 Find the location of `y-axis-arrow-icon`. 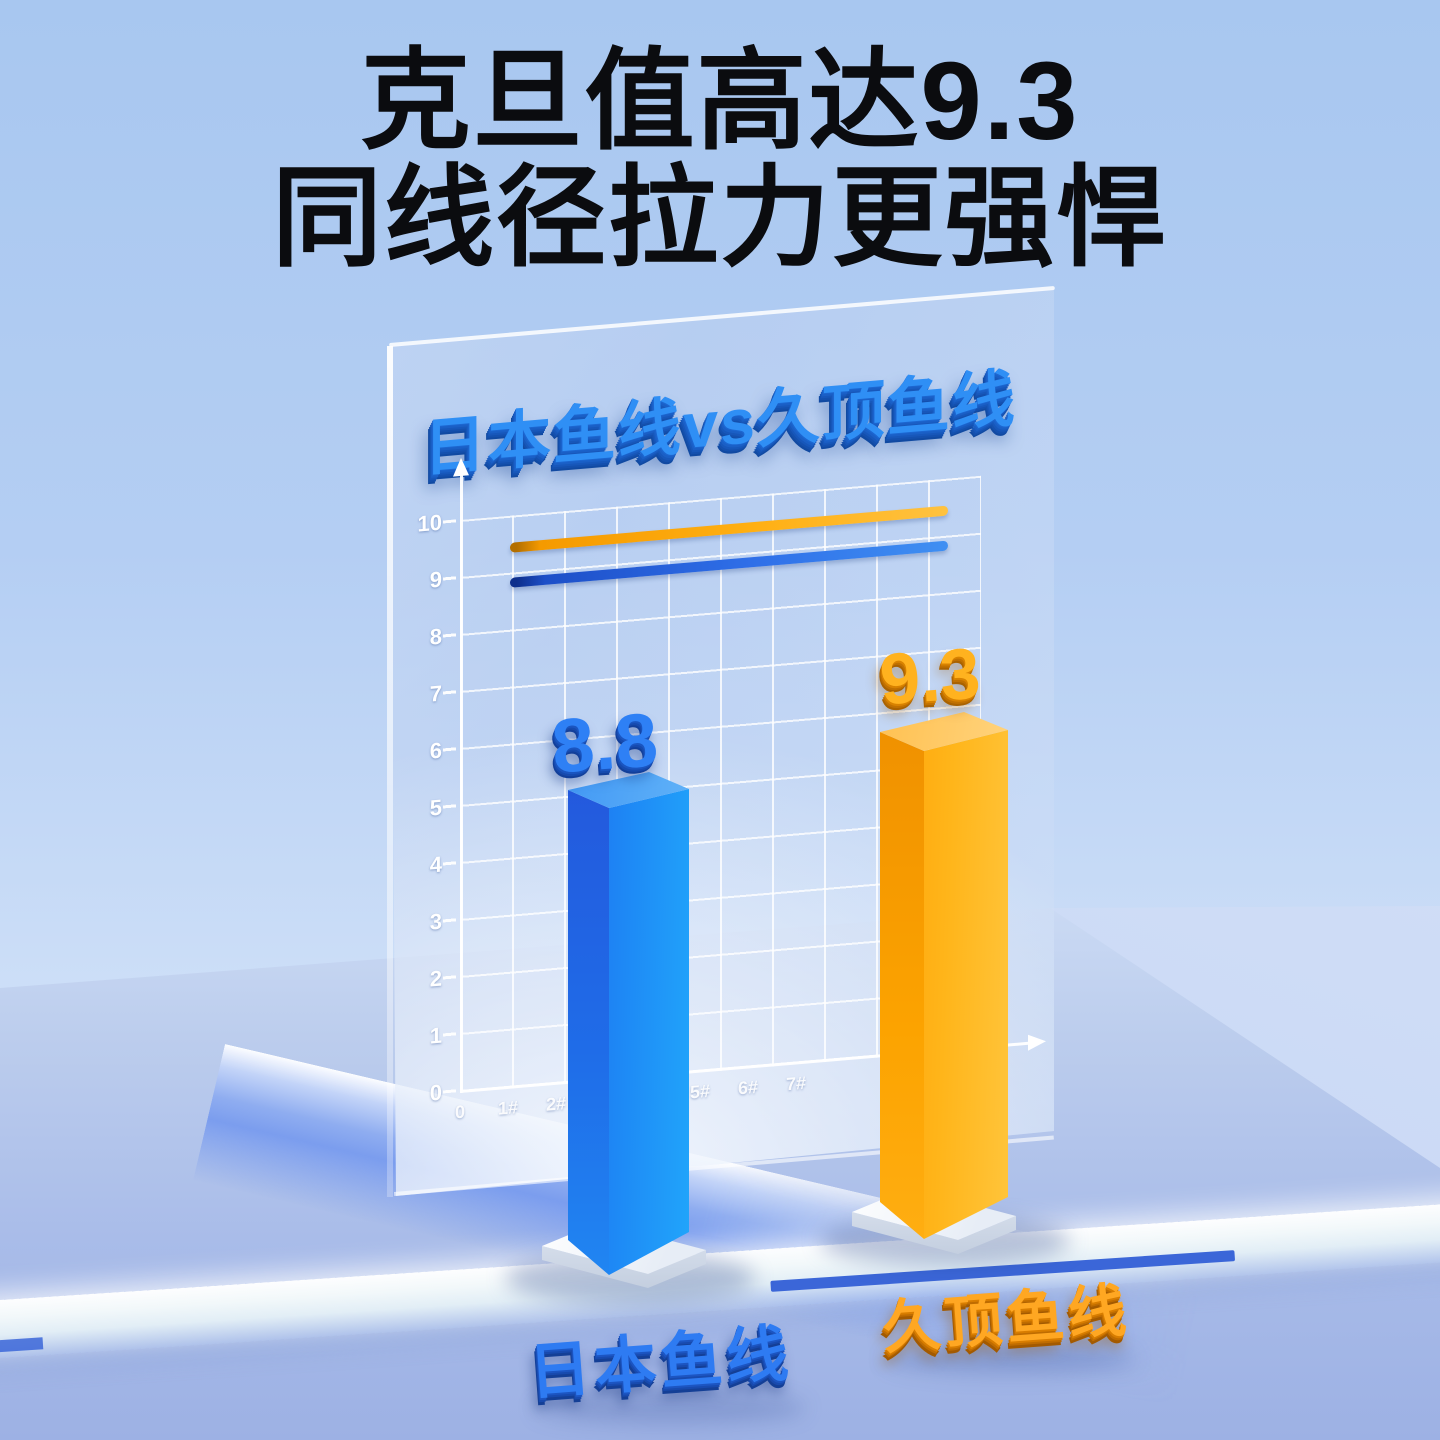

y-axis-arrow-icon is located at coordinates (461, 467).